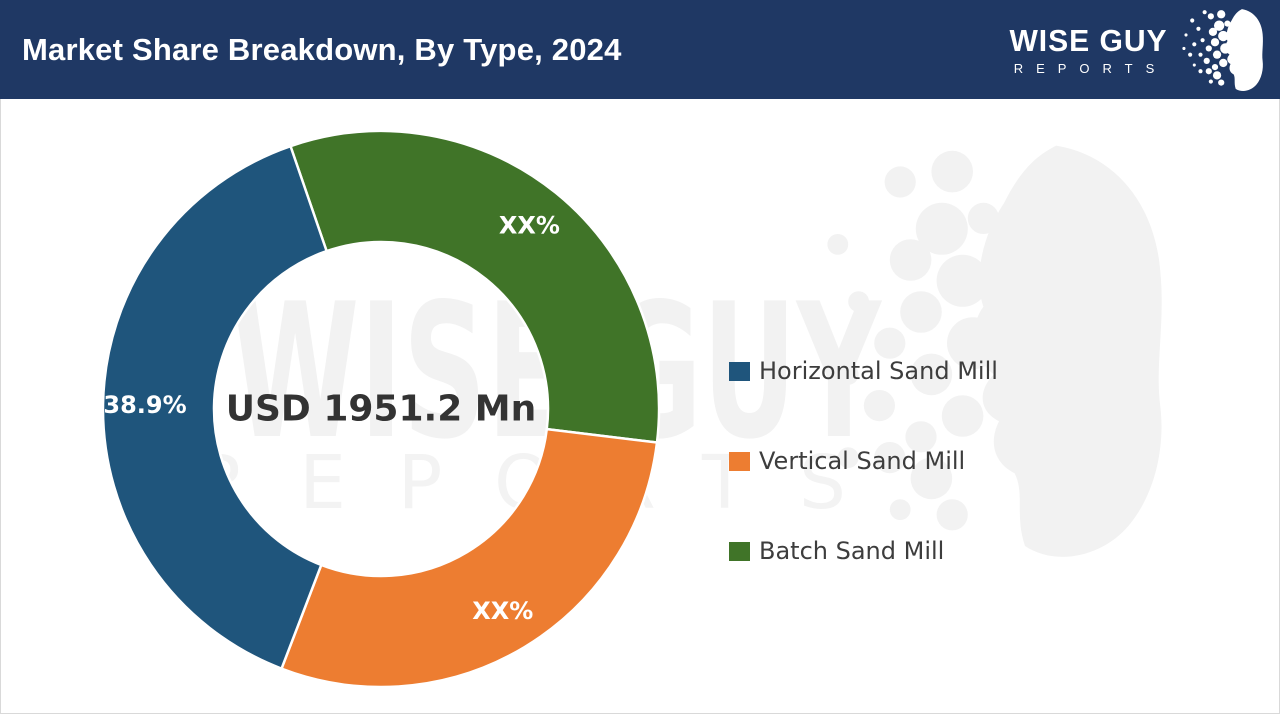 This screenshot has height=720, width=1280. I want to click on logo-tagline: REPORTS, so click(1090, 68).